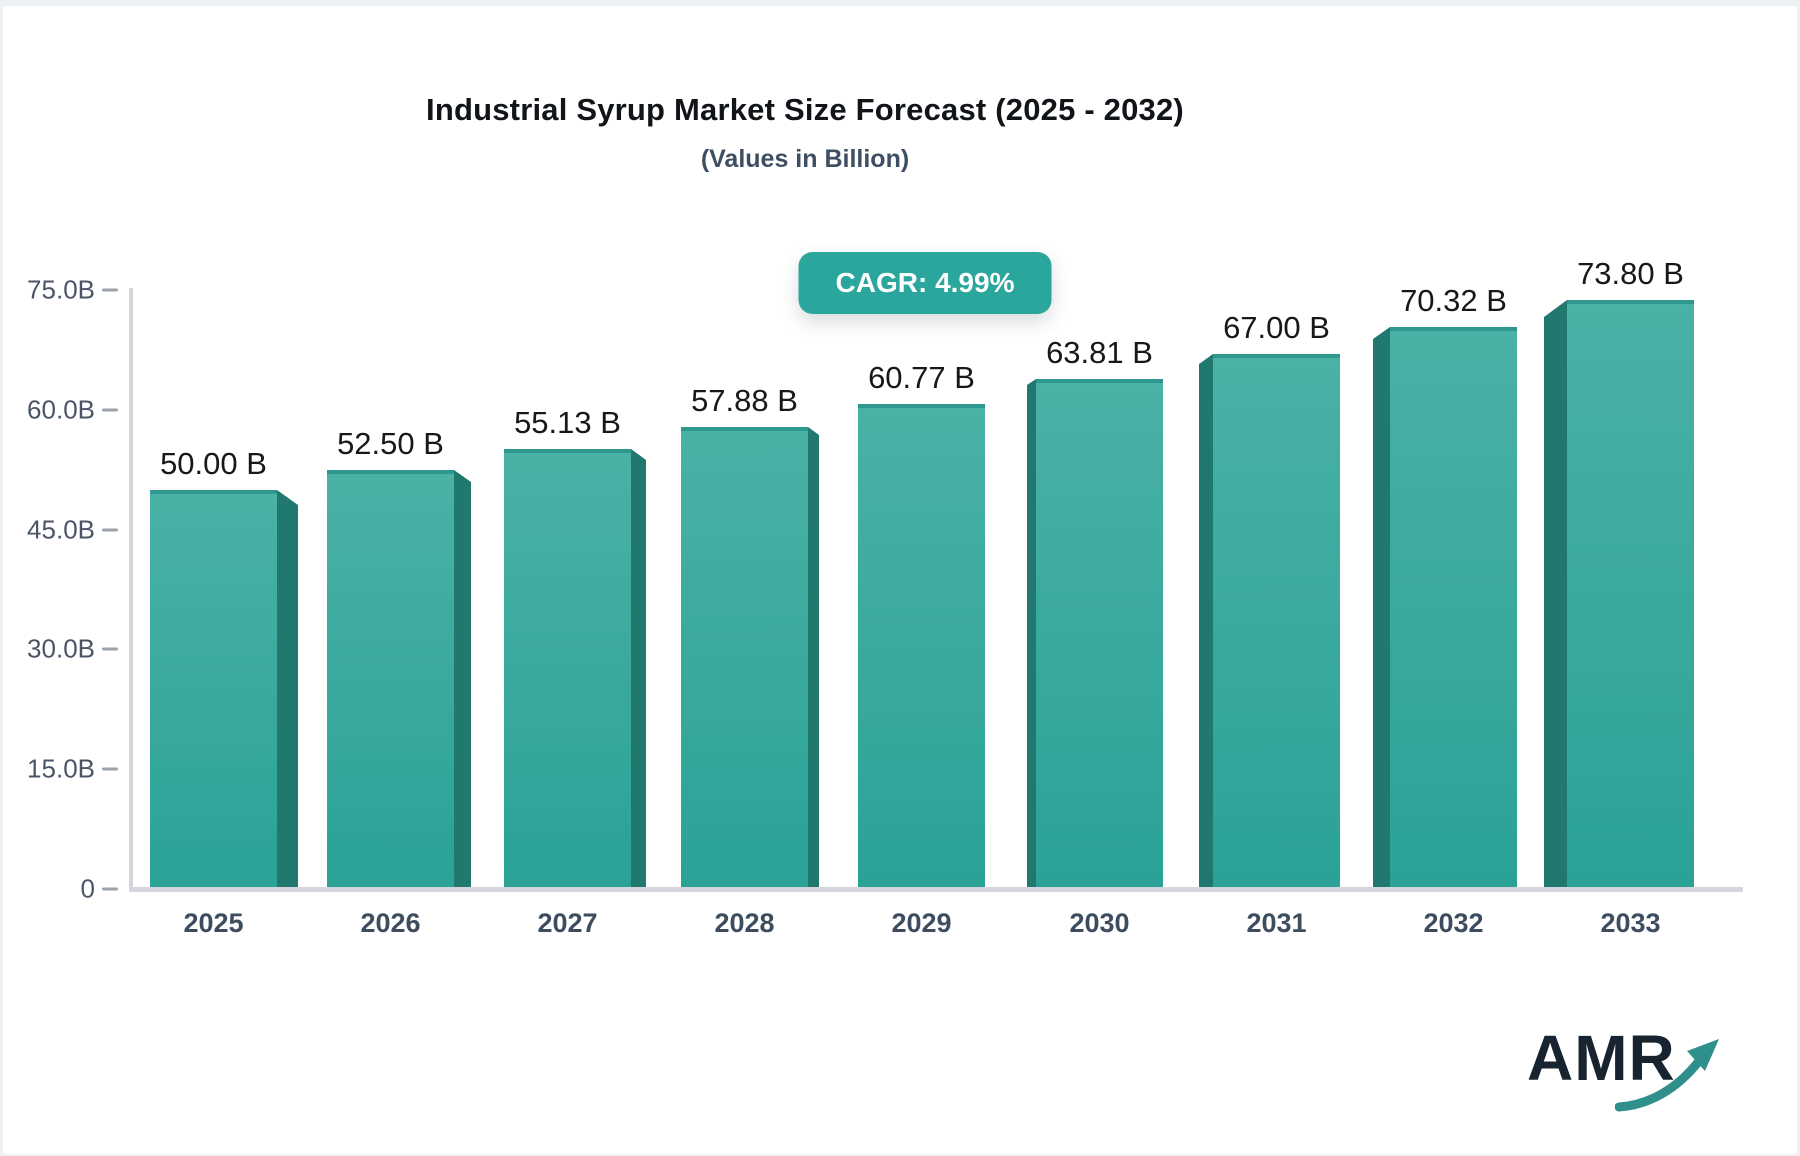  I want to click on y-axis-tick-label: 60.0B, so click(61, 409).